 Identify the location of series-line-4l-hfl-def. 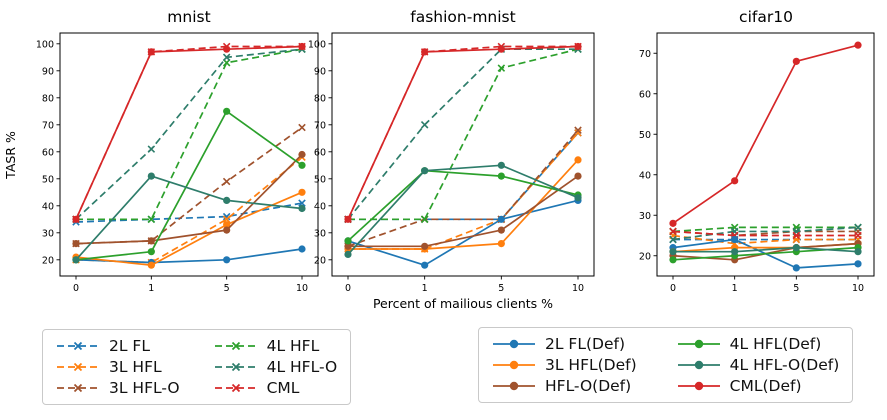
(189, 185).